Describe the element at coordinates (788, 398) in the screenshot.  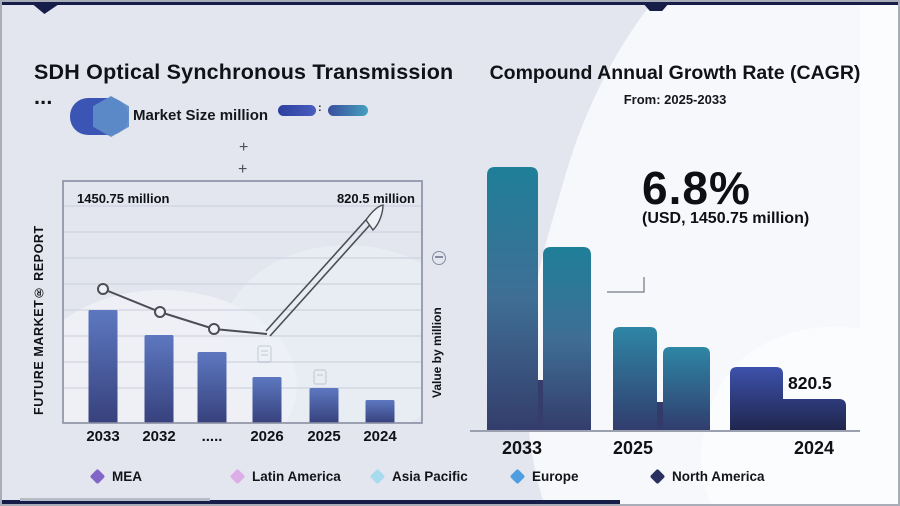
I see `bar-group-2024` at that location.